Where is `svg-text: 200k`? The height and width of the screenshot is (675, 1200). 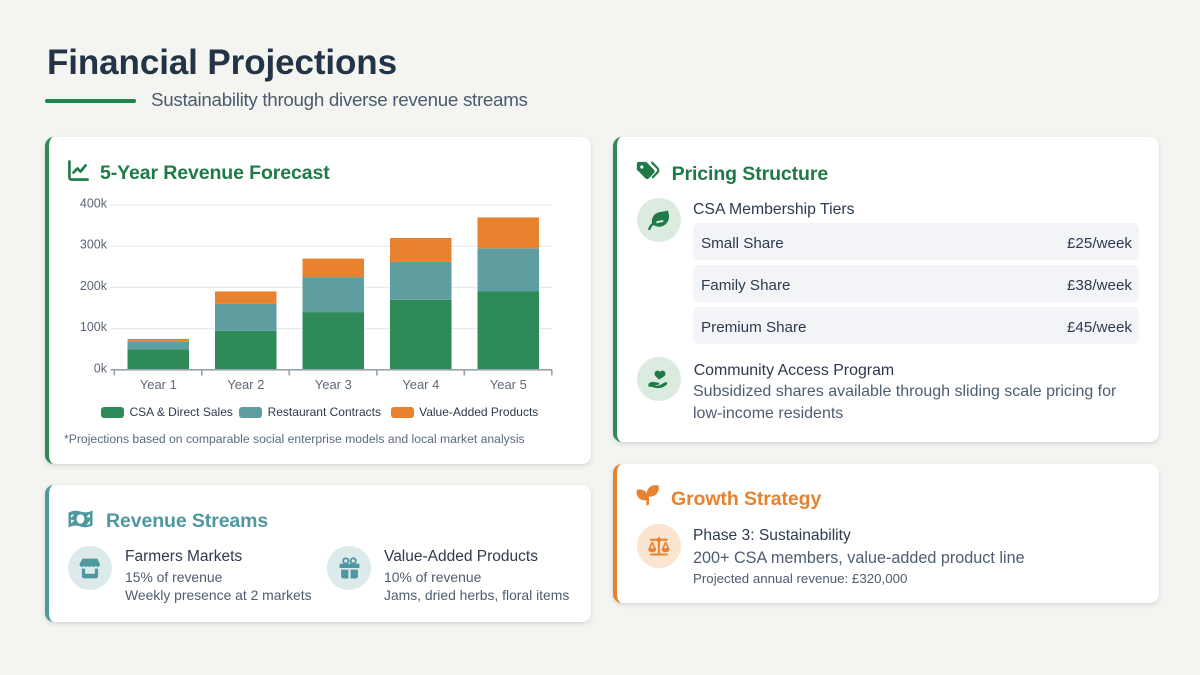 svg-text: 200k is located at coordinates (94, 286).